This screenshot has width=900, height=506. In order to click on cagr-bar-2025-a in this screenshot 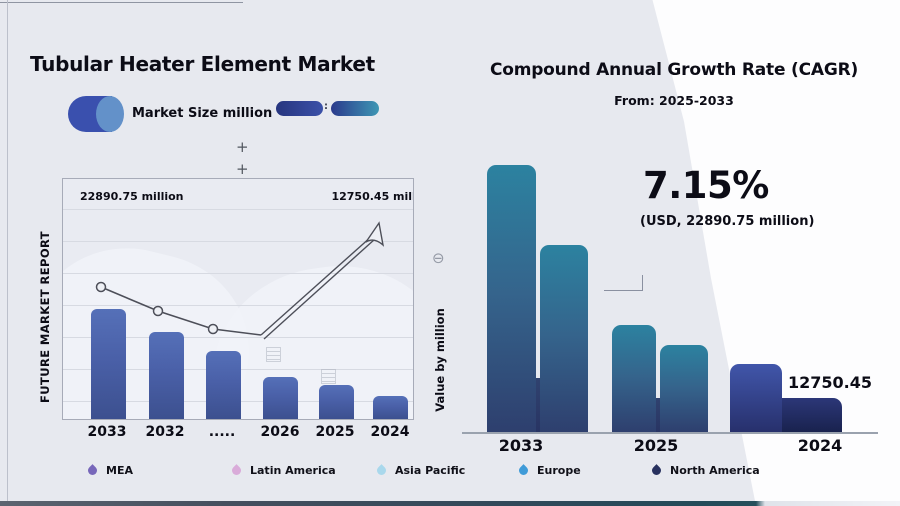, I will do `click(634, 378)`.